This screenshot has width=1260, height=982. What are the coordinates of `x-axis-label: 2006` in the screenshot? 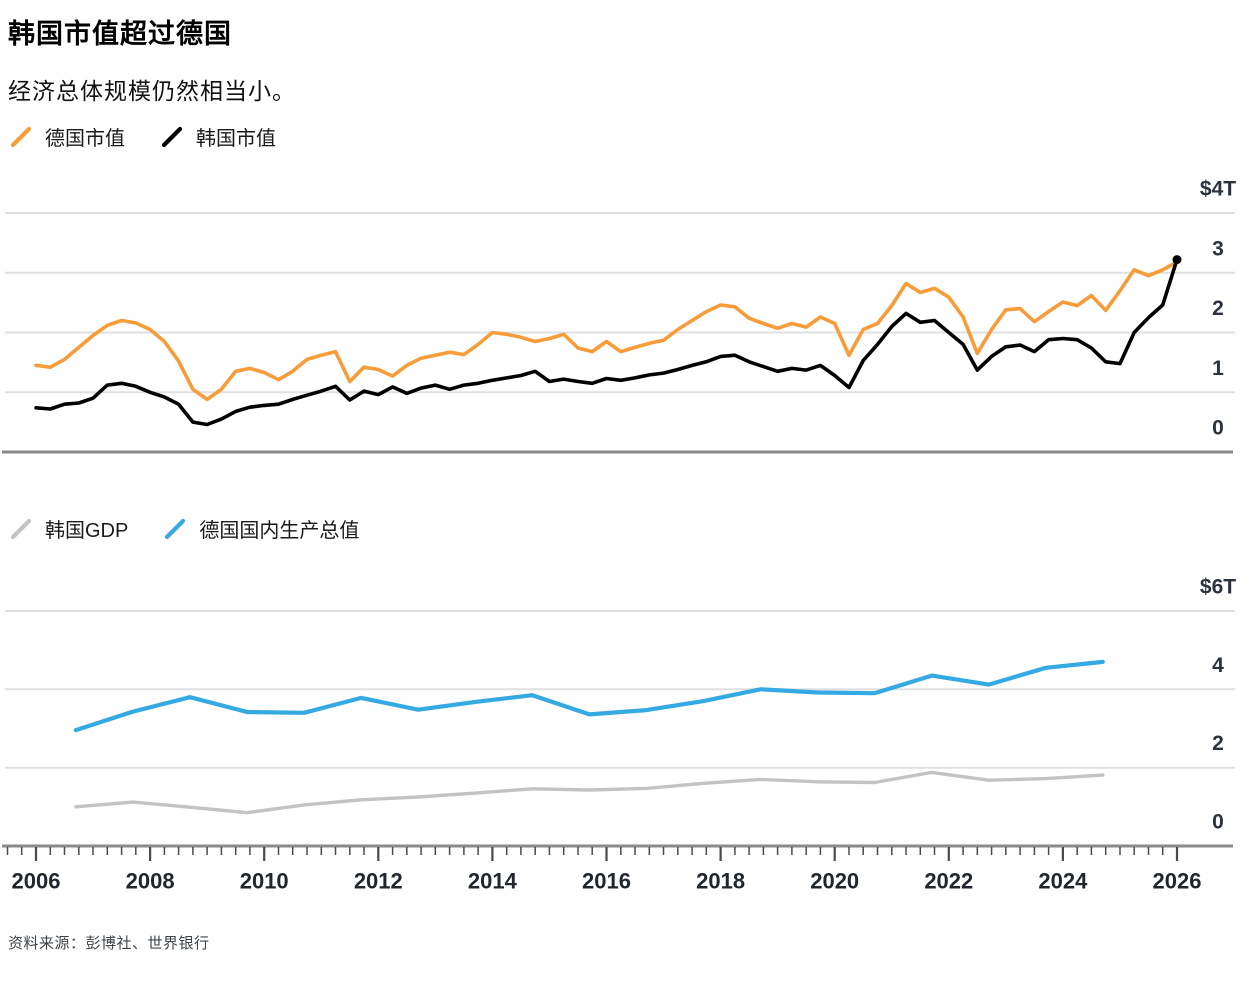 It's located at (36, 881).